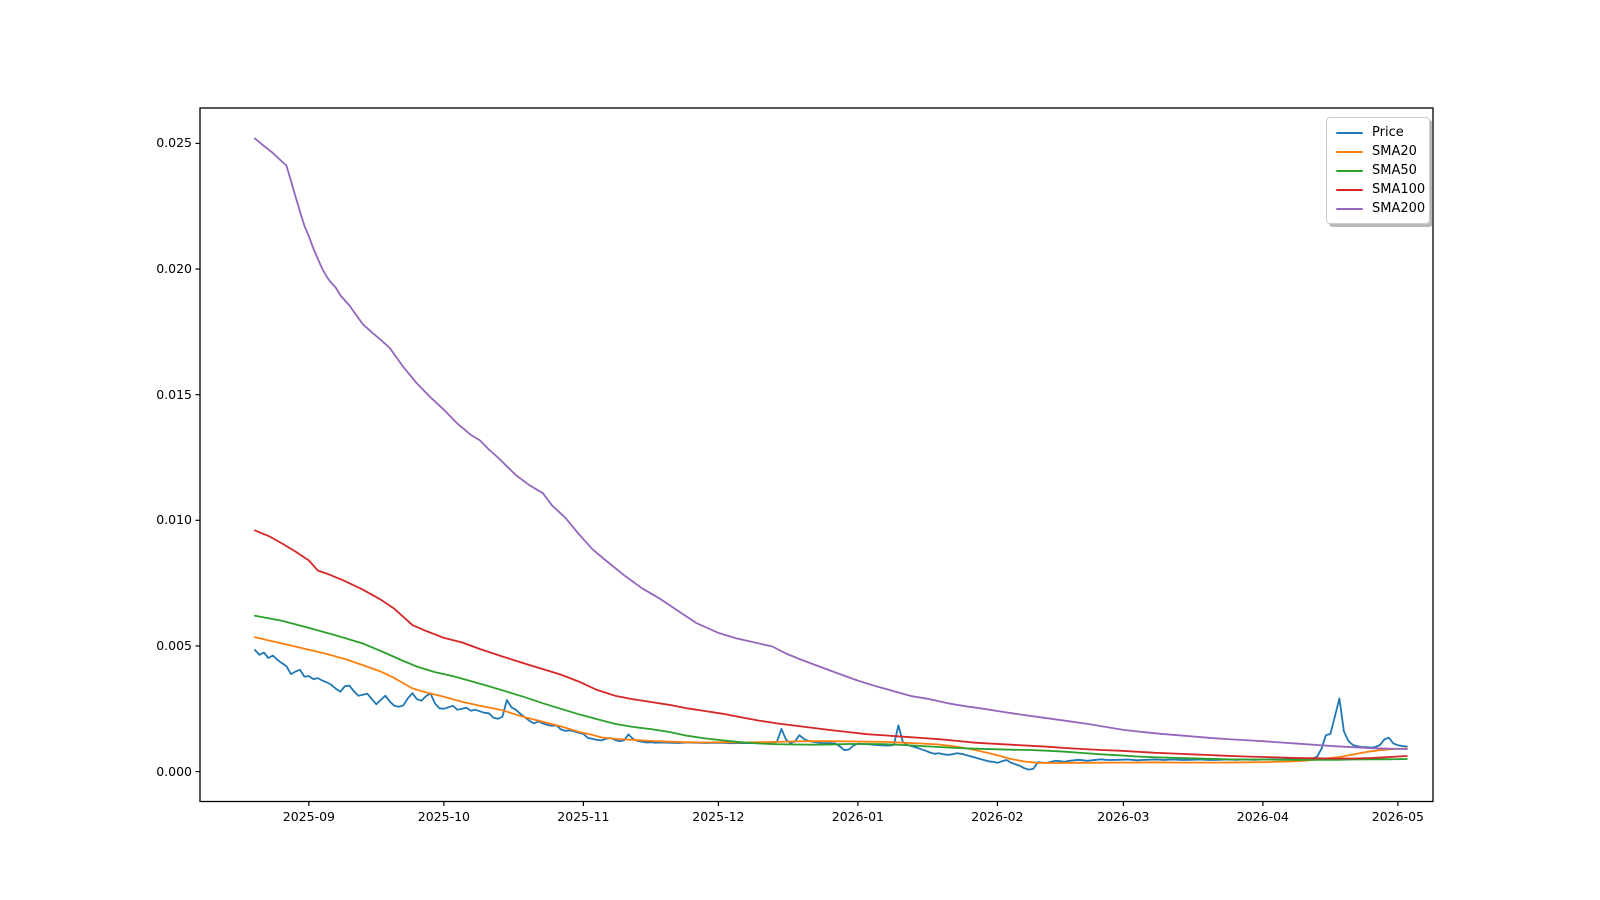 This screenshot has width=1600, height=900. Describe the element at coordinates (1123, 816) in the screenshot. I see `x-tick-label: 2026-03` at that location.